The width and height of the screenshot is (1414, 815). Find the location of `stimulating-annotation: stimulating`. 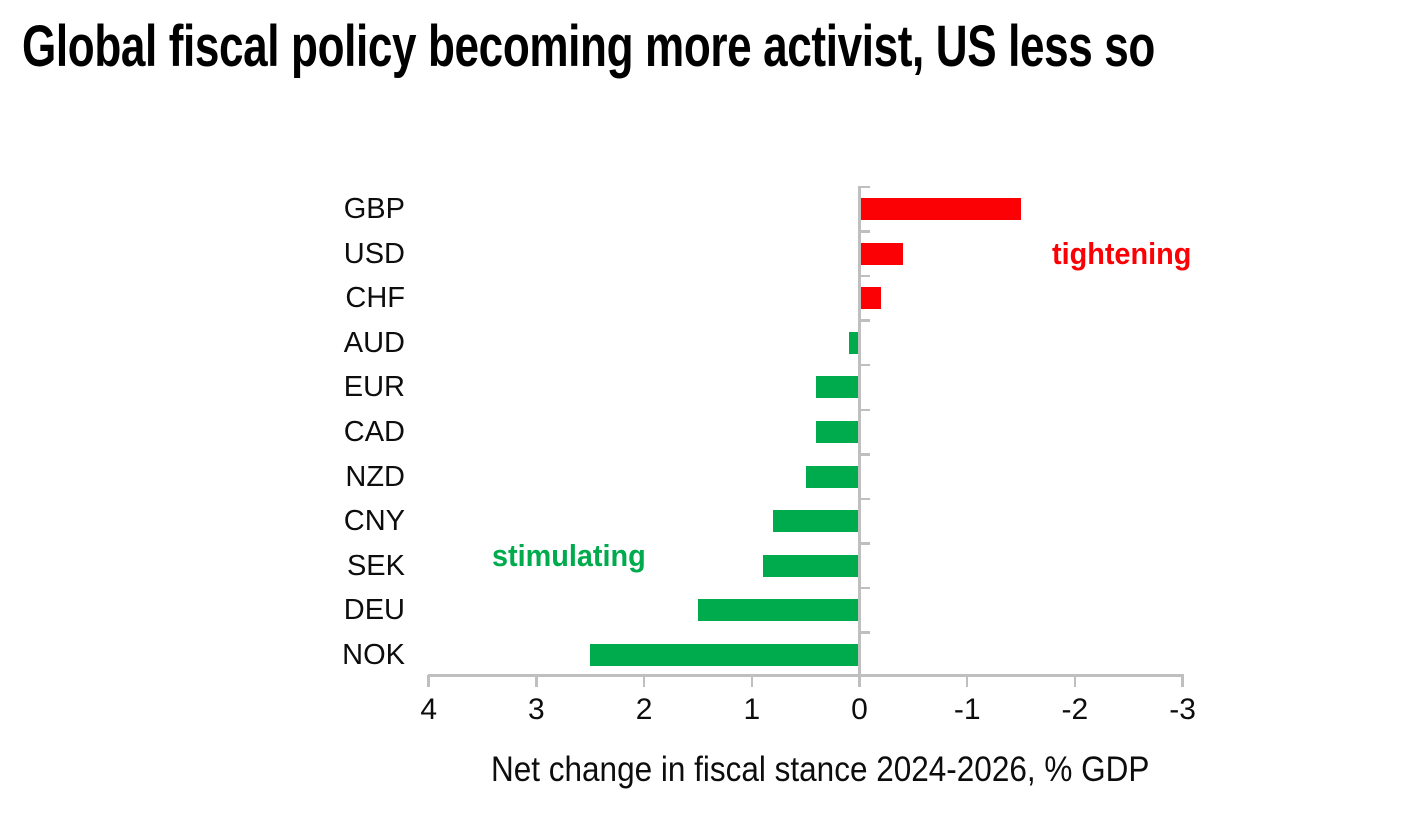

stimulating-annotation: stimulating is located at coordinates (569, 555).